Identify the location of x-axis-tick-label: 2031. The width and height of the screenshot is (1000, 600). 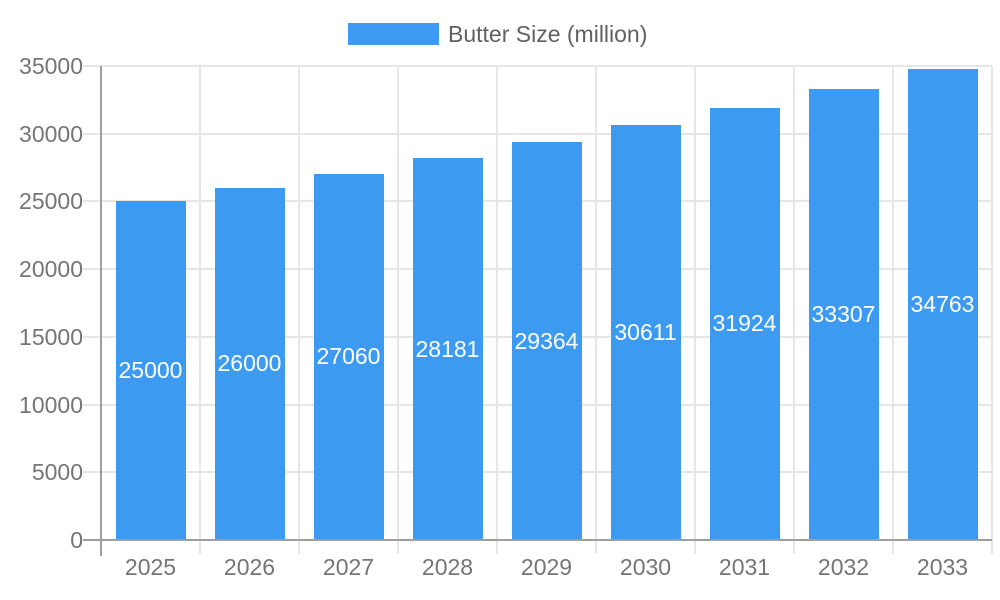
(744, 567).